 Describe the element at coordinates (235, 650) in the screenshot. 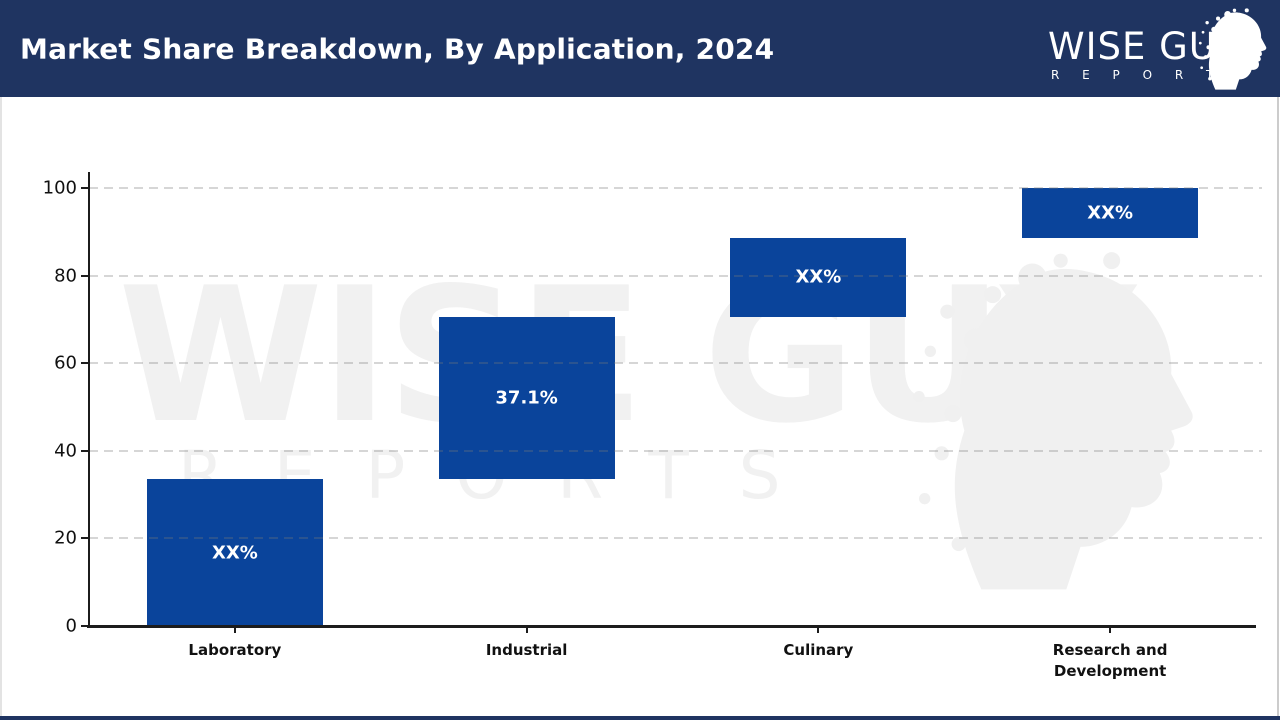

I see `x-category-label: Laboratory` at that location.